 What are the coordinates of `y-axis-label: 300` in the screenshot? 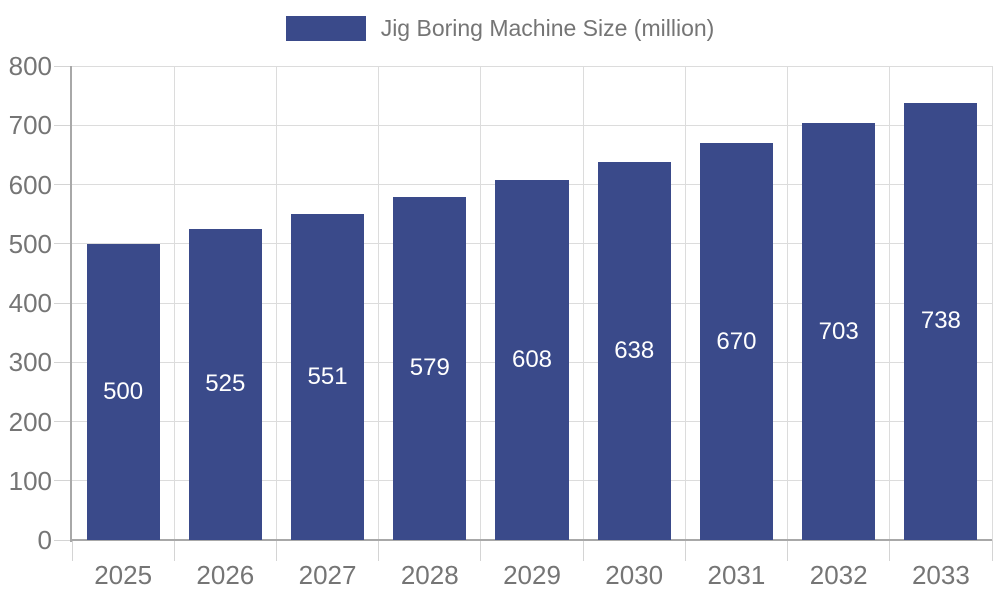 It's located at (30, 362).